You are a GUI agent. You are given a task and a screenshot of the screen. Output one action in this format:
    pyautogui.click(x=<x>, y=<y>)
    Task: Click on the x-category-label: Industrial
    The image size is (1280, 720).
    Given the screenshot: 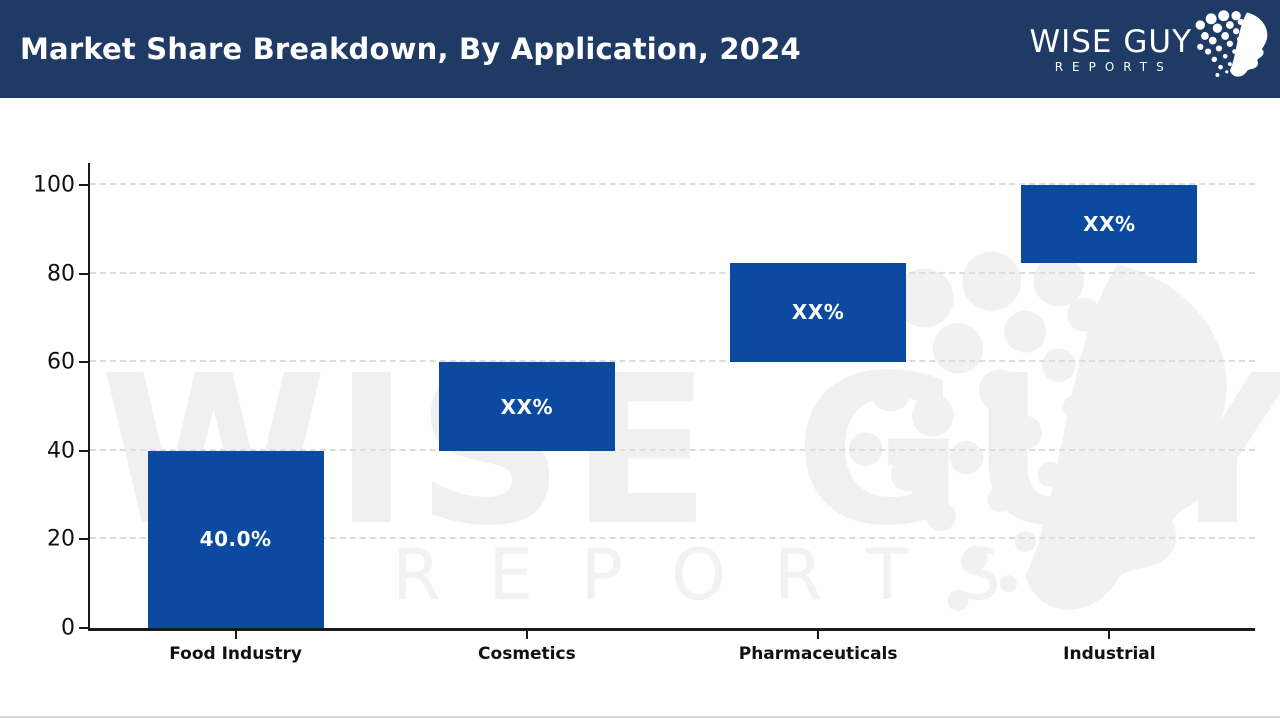 What is the action you would take?
    pyautogui.click(x=1109, y=654)
    